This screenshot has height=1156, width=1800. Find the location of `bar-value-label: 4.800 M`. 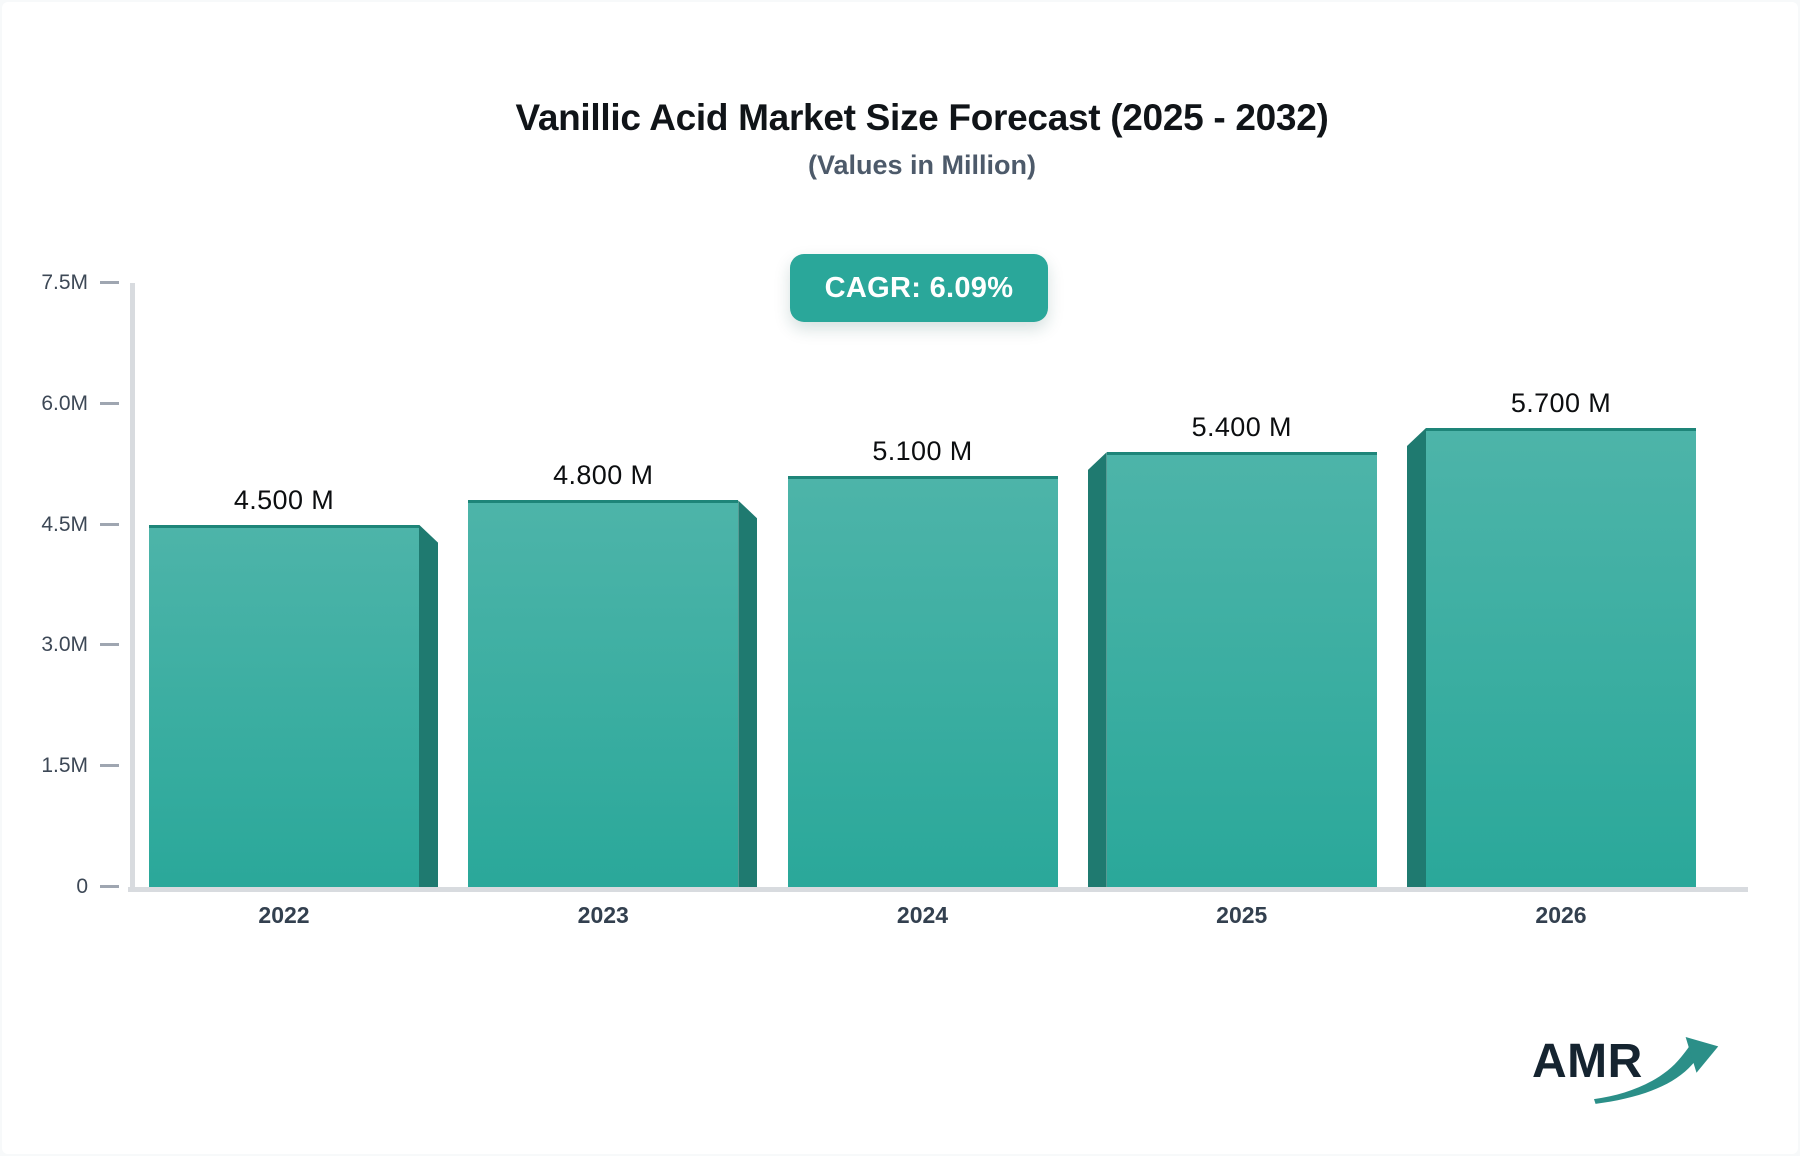

bar-value-label: 4.800 M is located at coordinates (603, 475).